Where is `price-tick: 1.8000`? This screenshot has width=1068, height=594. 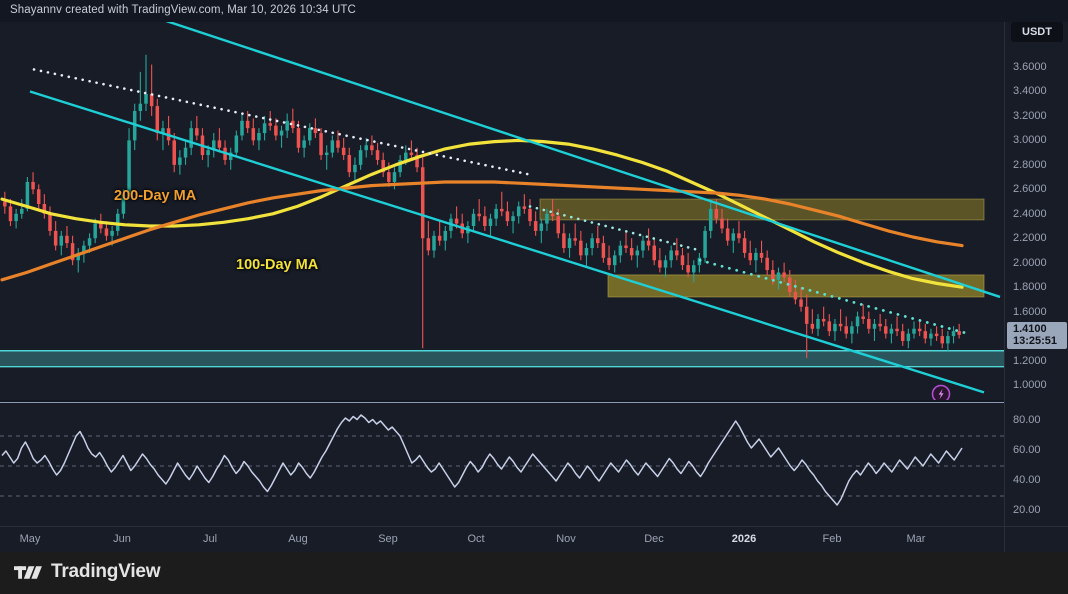 price-tick: 1.8000 is located at coordinates (1030, 287).